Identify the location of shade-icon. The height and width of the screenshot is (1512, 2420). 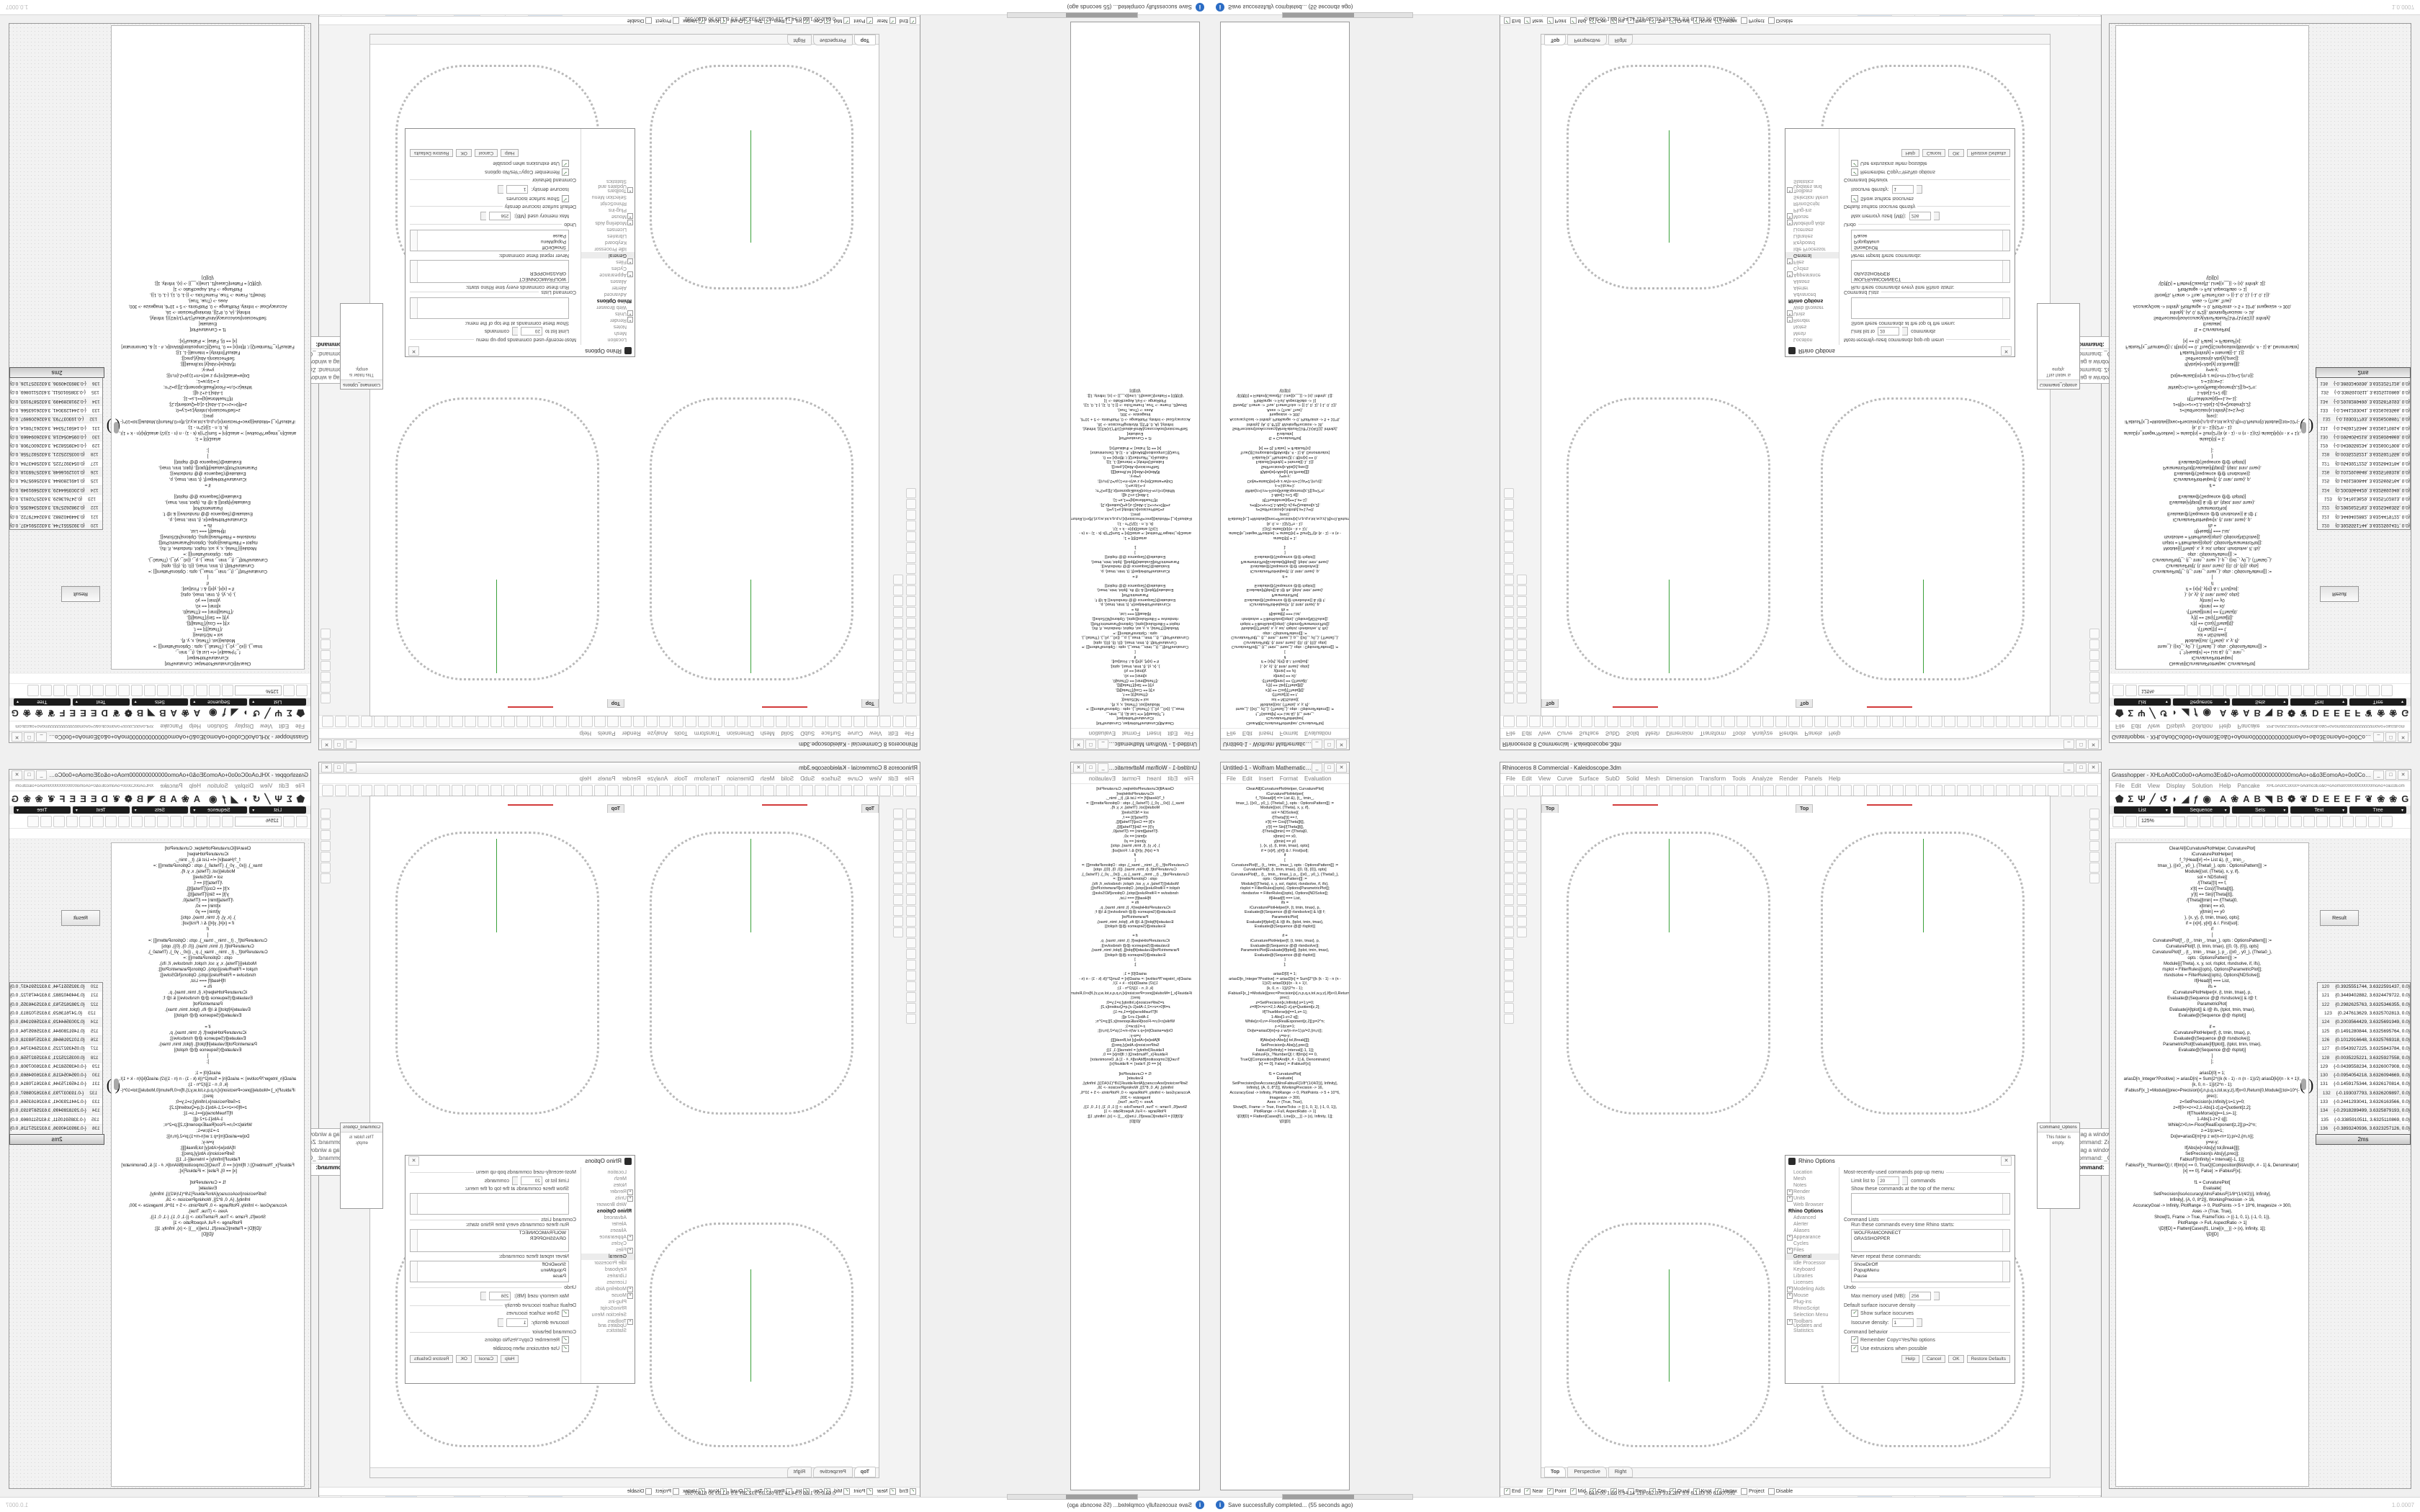
(1521, 932).